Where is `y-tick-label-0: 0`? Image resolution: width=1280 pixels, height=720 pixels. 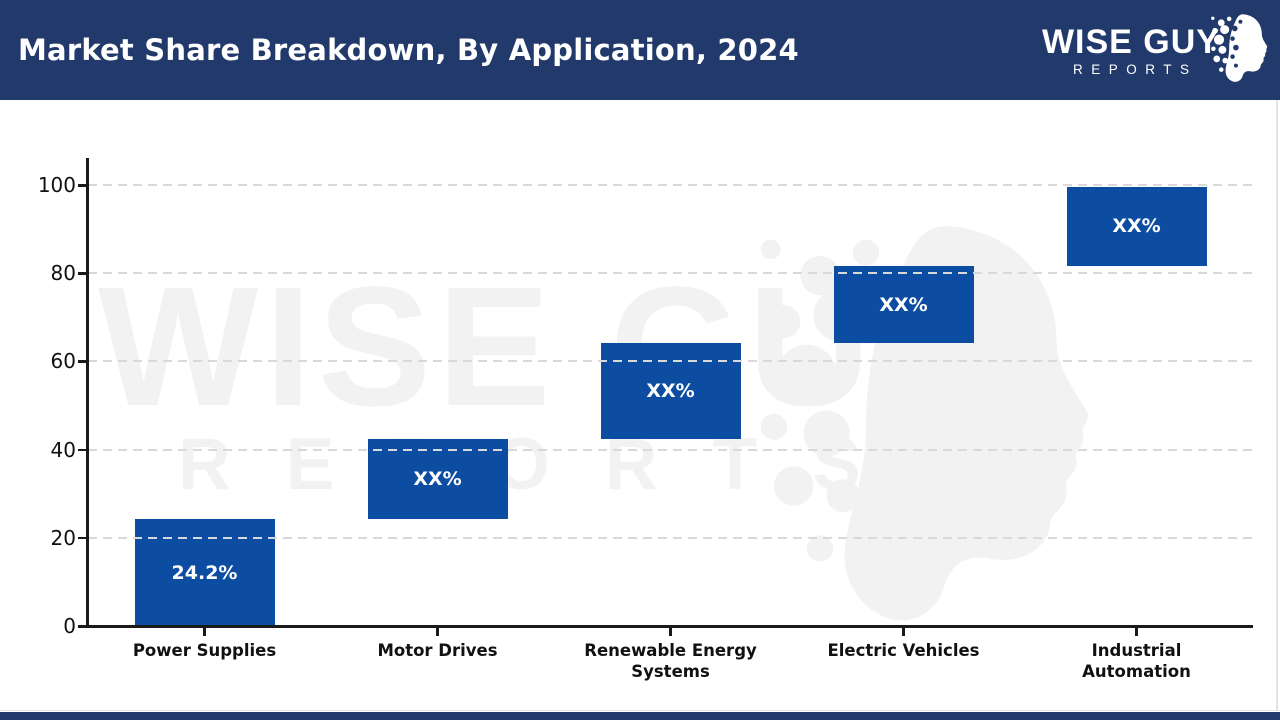 y-tick-label-0: 0 is located at coordinates (69, 626).